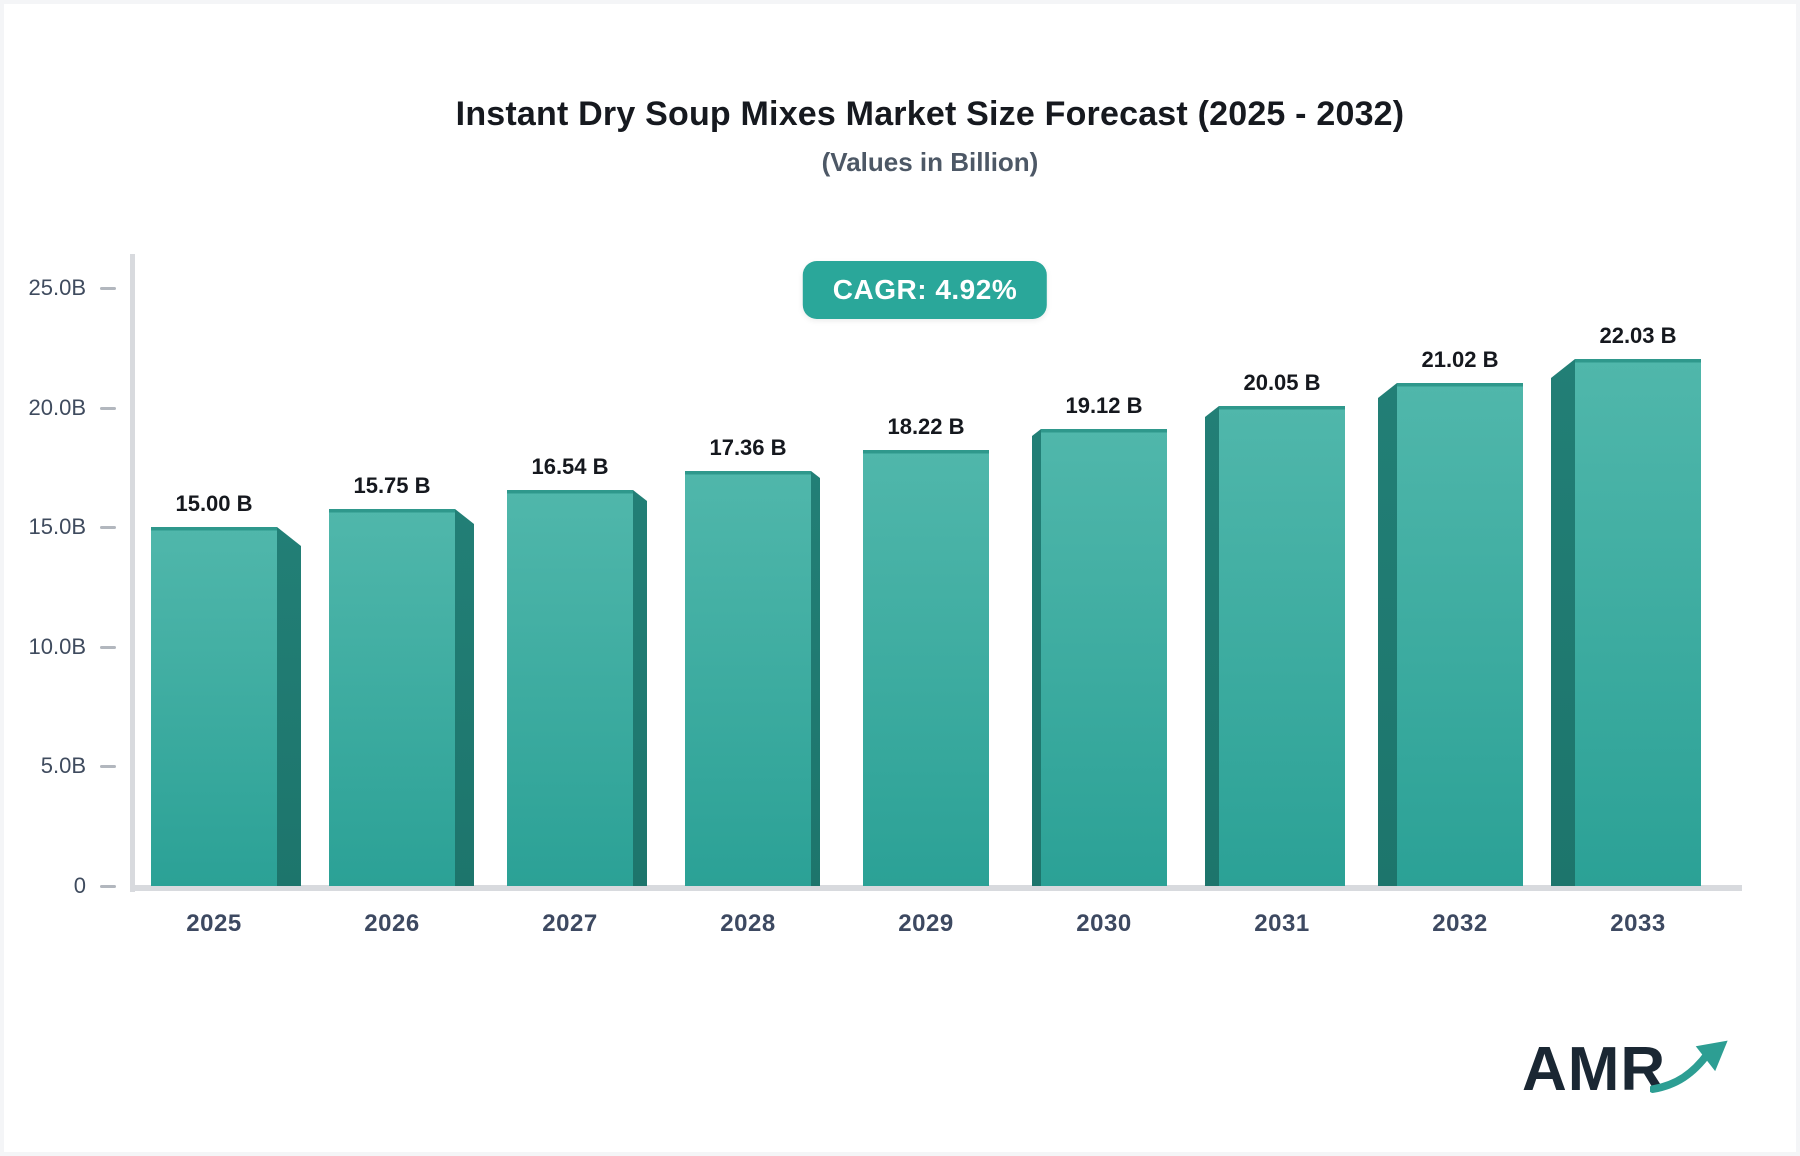 The image size is (1800, 1156). What do you see at coordinates (1638, 923) in the screenshot?
I see `x-axis-label-2033: 2033` at bounding box center [1638, 923].